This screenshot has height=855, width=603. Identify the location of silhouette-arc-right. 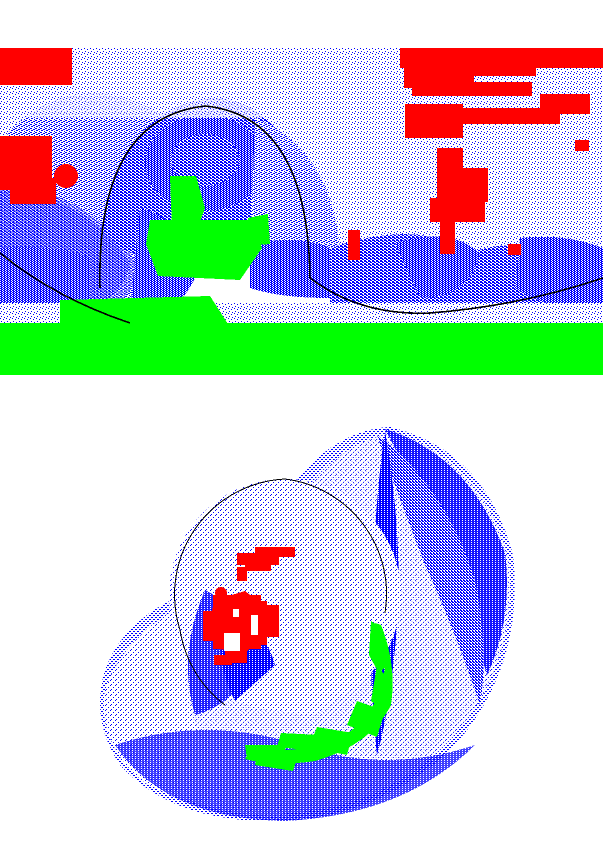
(336, 546).